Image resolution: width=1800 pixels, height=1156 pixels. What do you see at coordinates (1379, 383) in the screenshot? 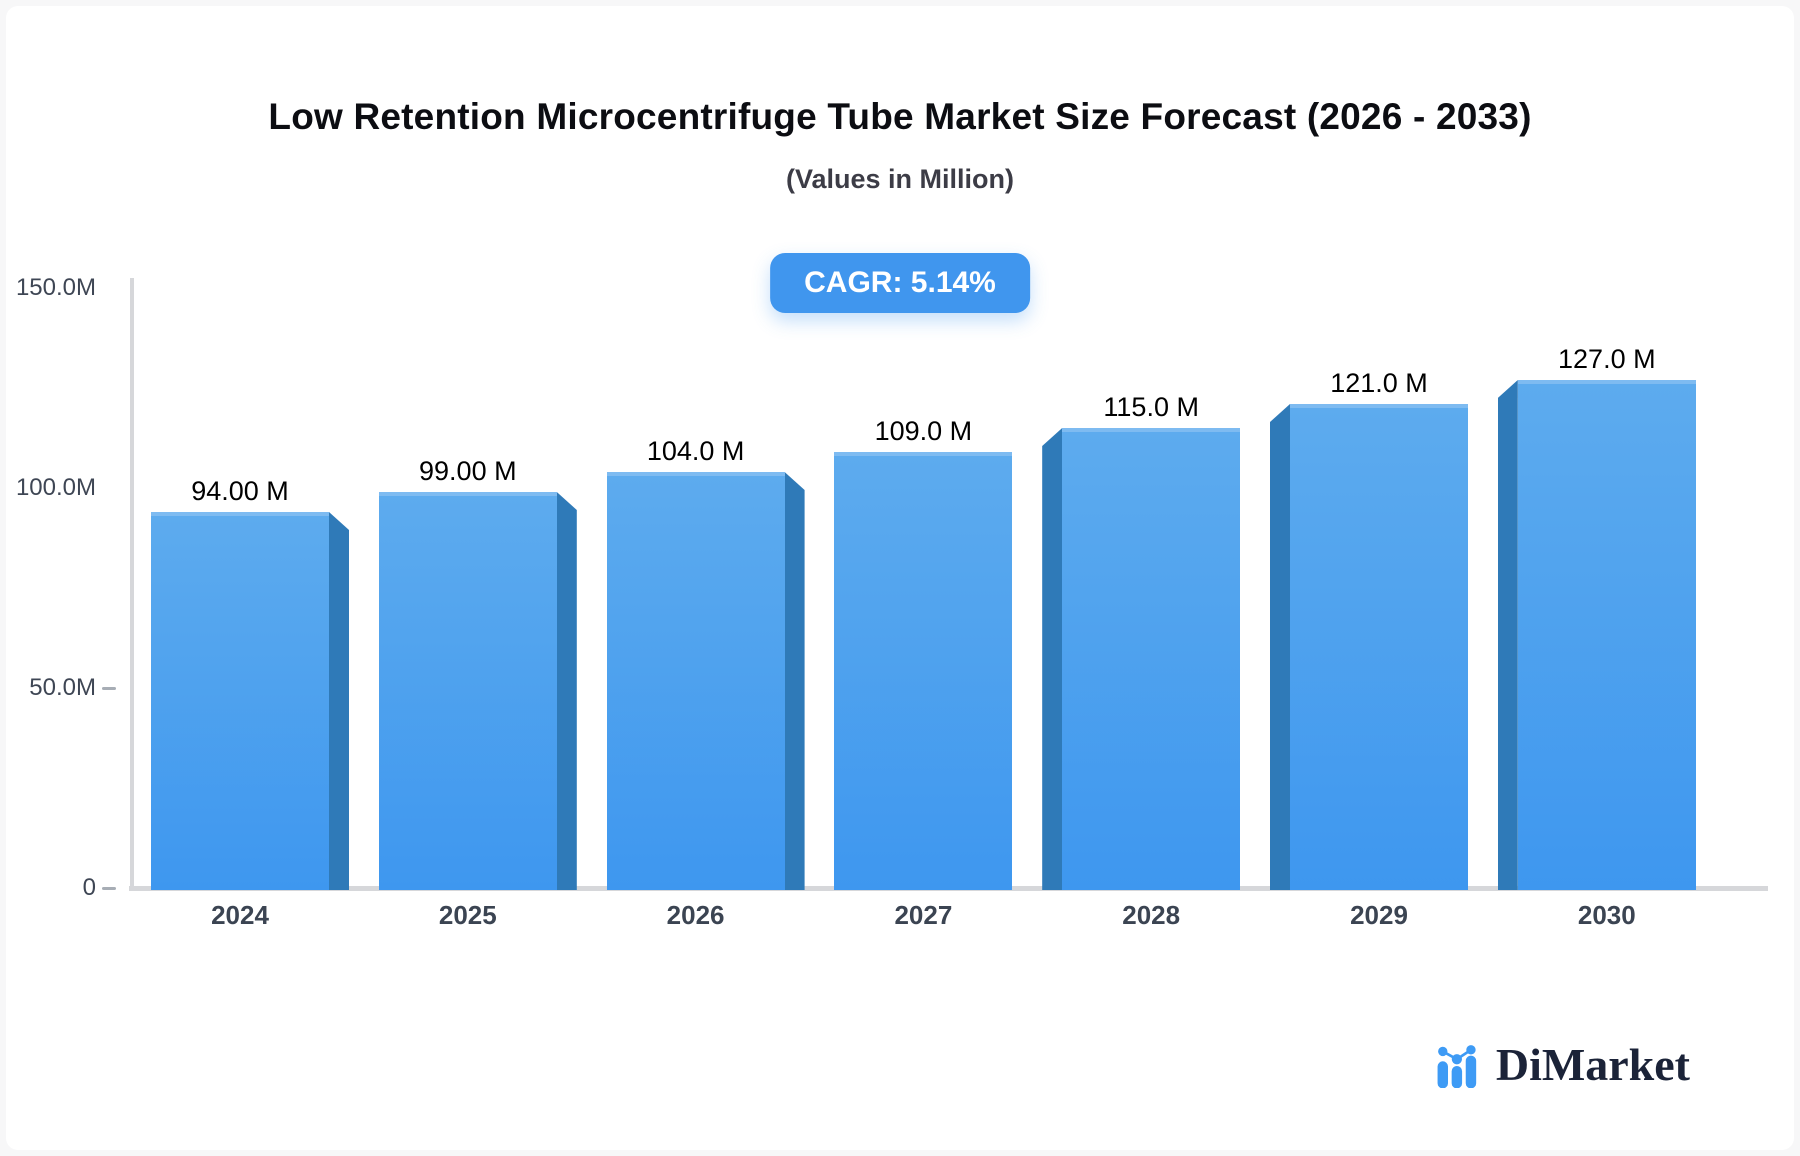
I see `bar-value-label: 121.0 M` at bounding box center [1379, 383].